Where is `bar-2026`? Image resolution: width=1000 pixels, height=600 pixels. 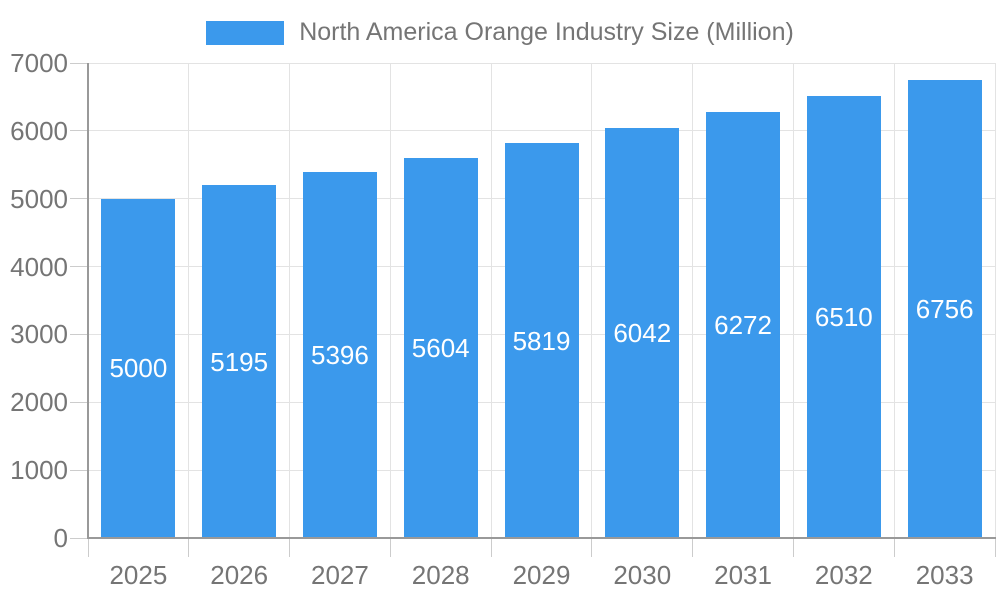
bar-2026 is located at coordinates (239, 361).